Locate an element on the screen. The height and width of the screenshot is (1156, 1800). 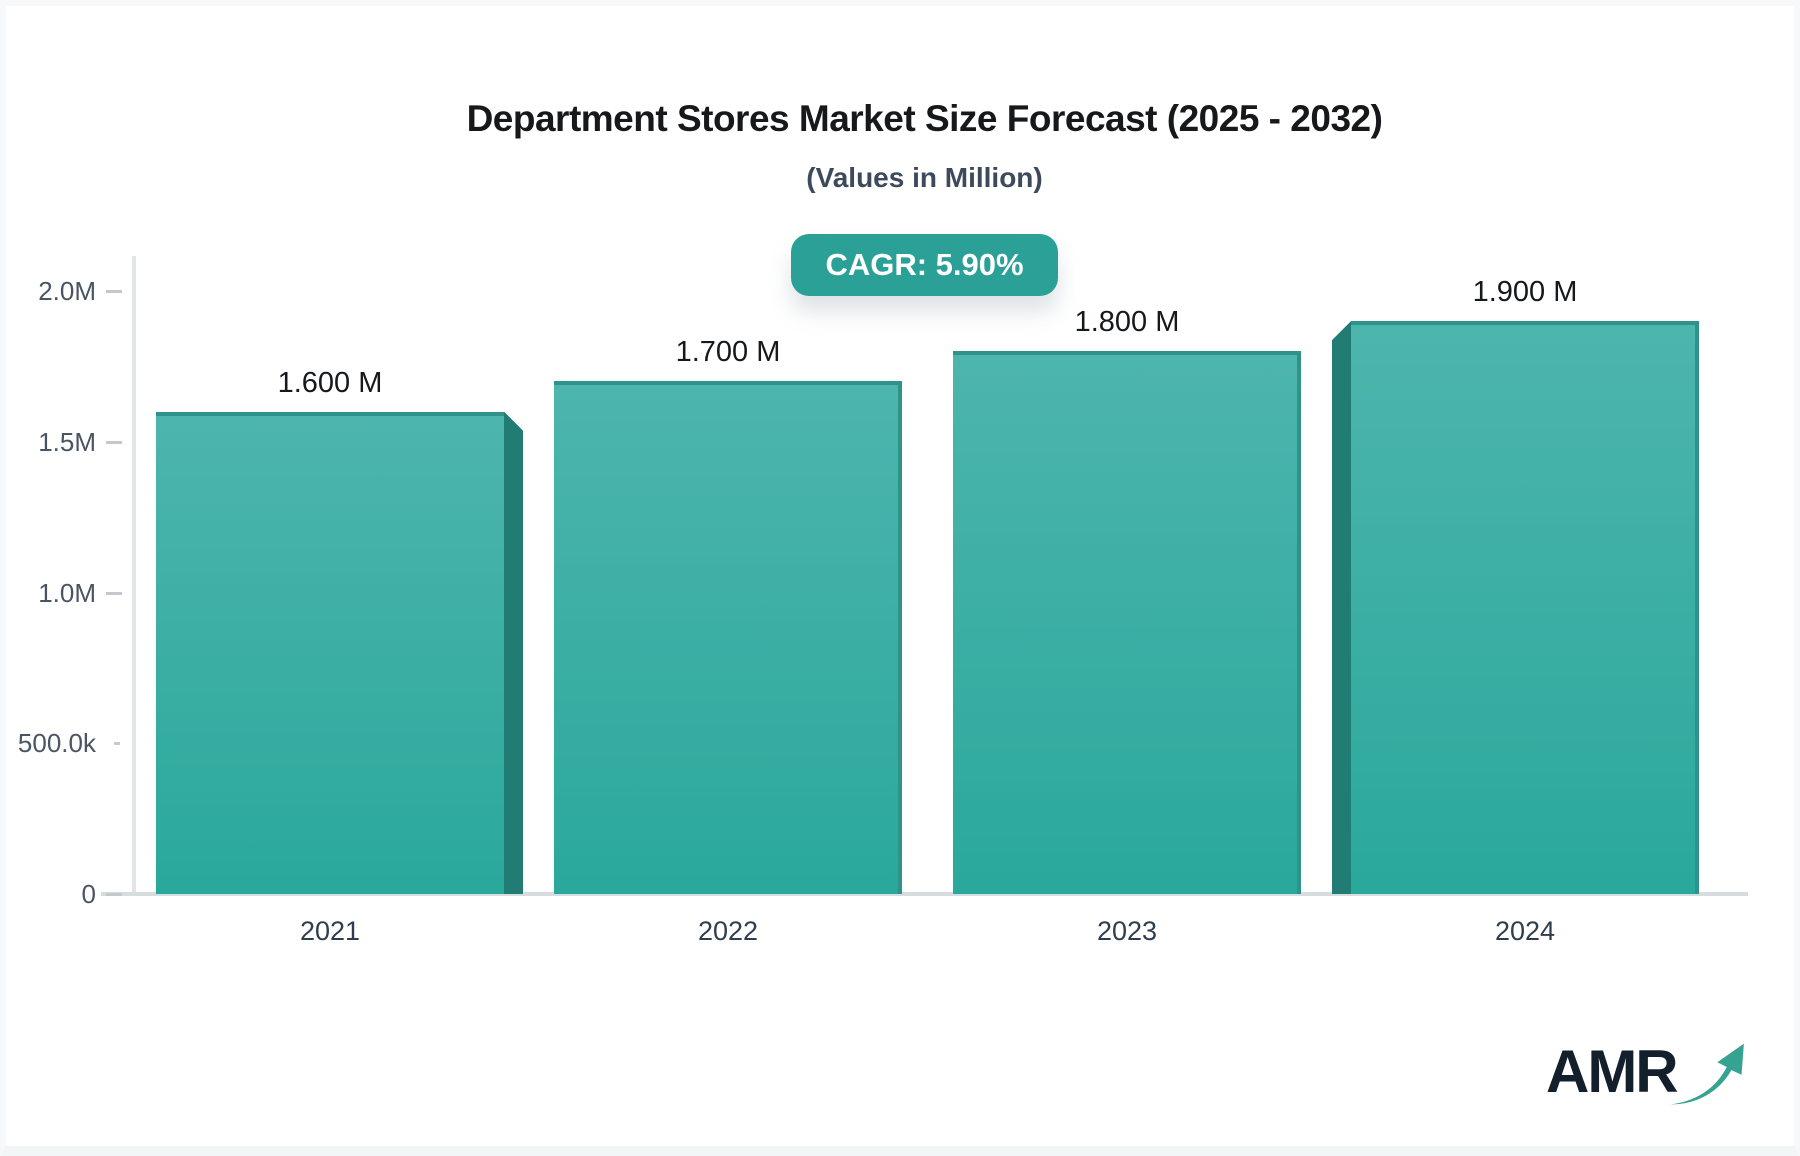
cagr-badge: CAGR: 5.90% is located at coordinates (924, 265).